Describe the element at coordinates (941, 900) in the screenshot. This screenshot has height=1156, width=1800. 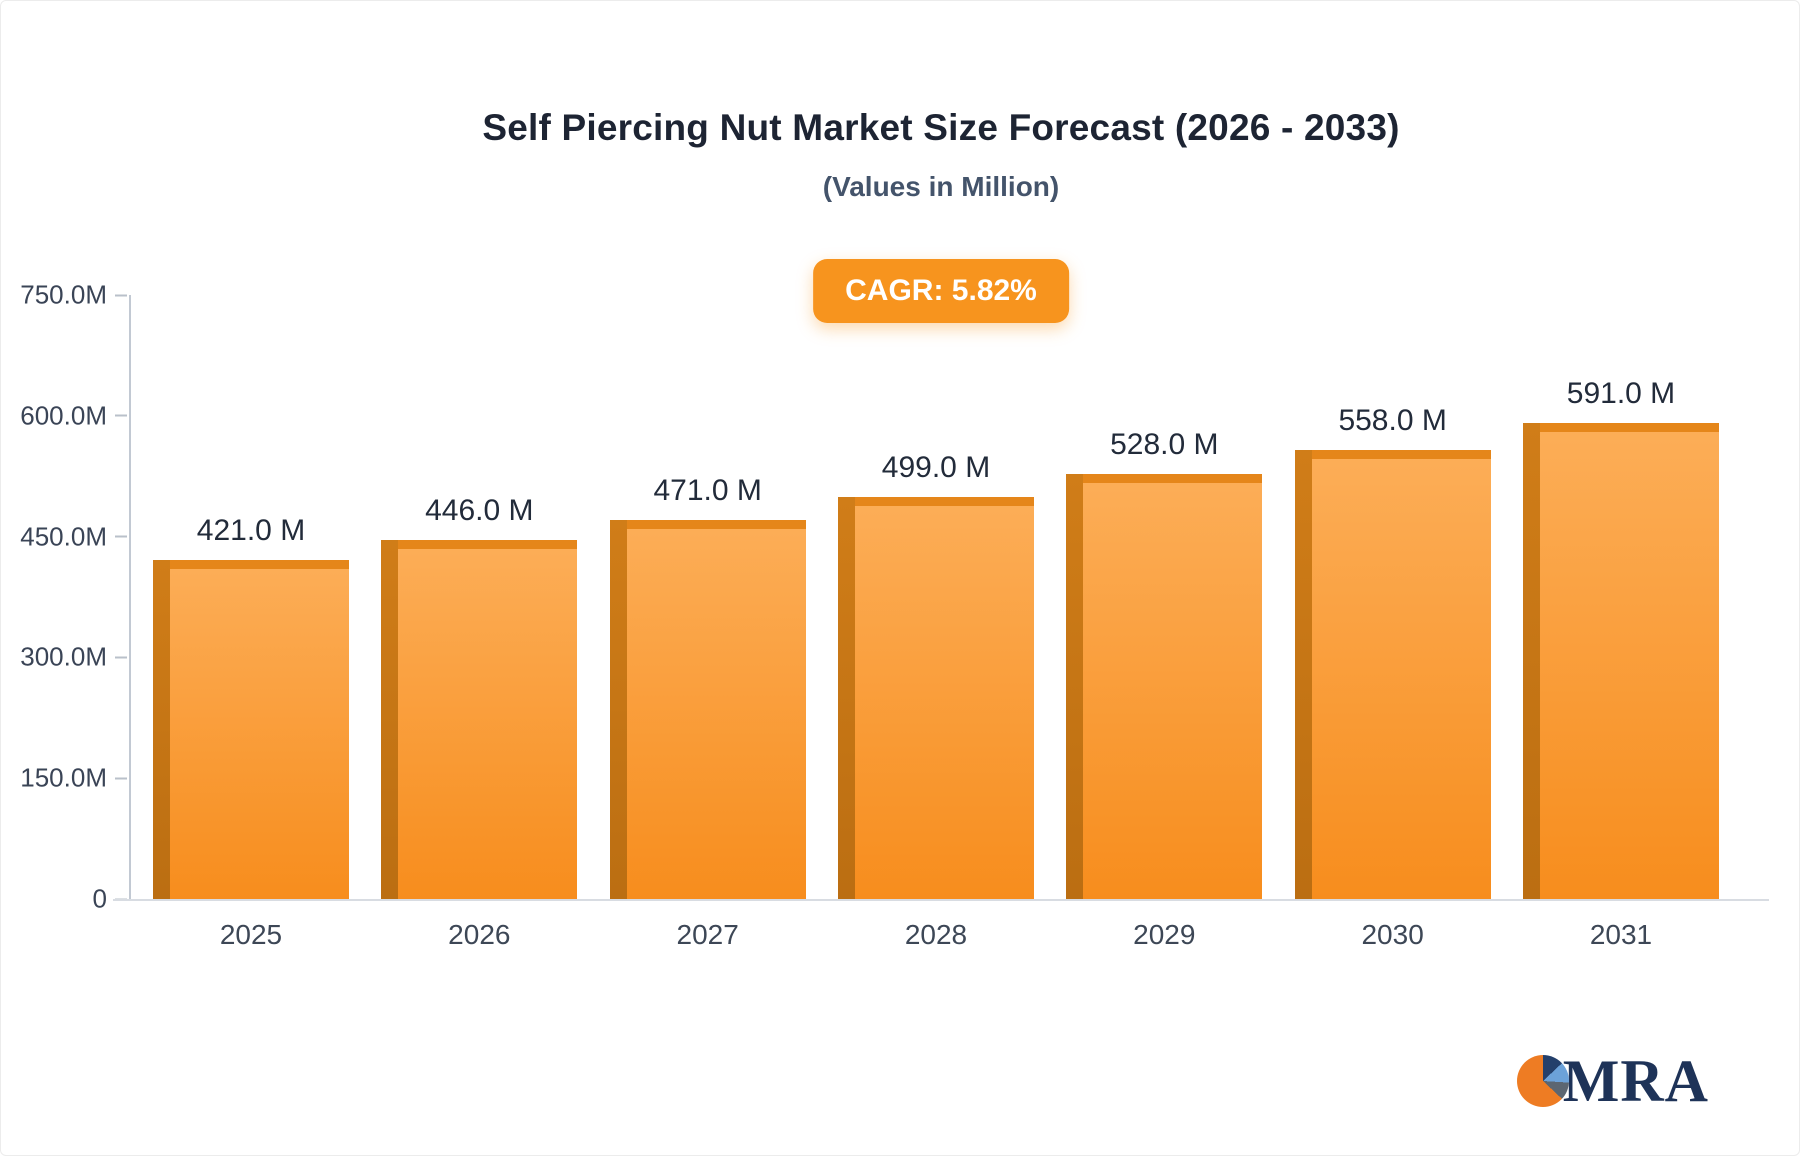
I see `x-axis-line` at that location.